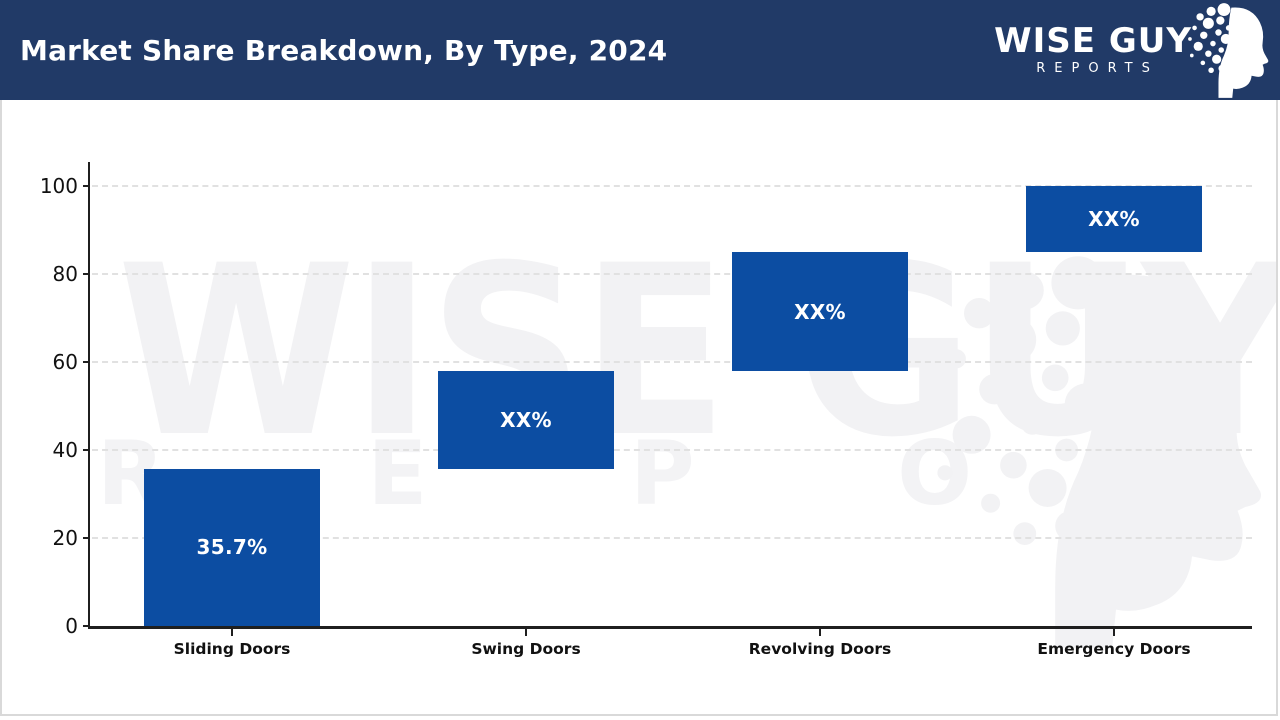 This screenshot has height=720, width=1280. I want to click on bar-revolving-doors: XX%, so click(820, 311).